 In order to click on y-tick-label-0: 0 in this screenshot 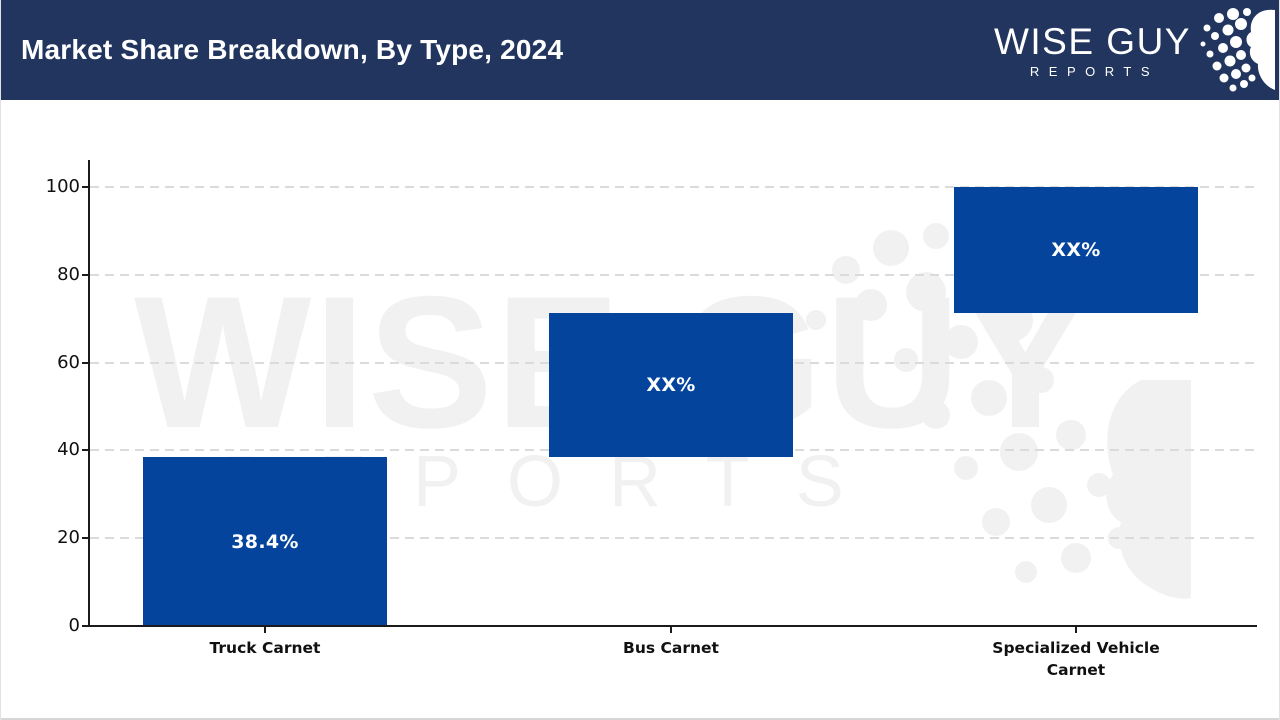, I will do `click(74, 625)`.